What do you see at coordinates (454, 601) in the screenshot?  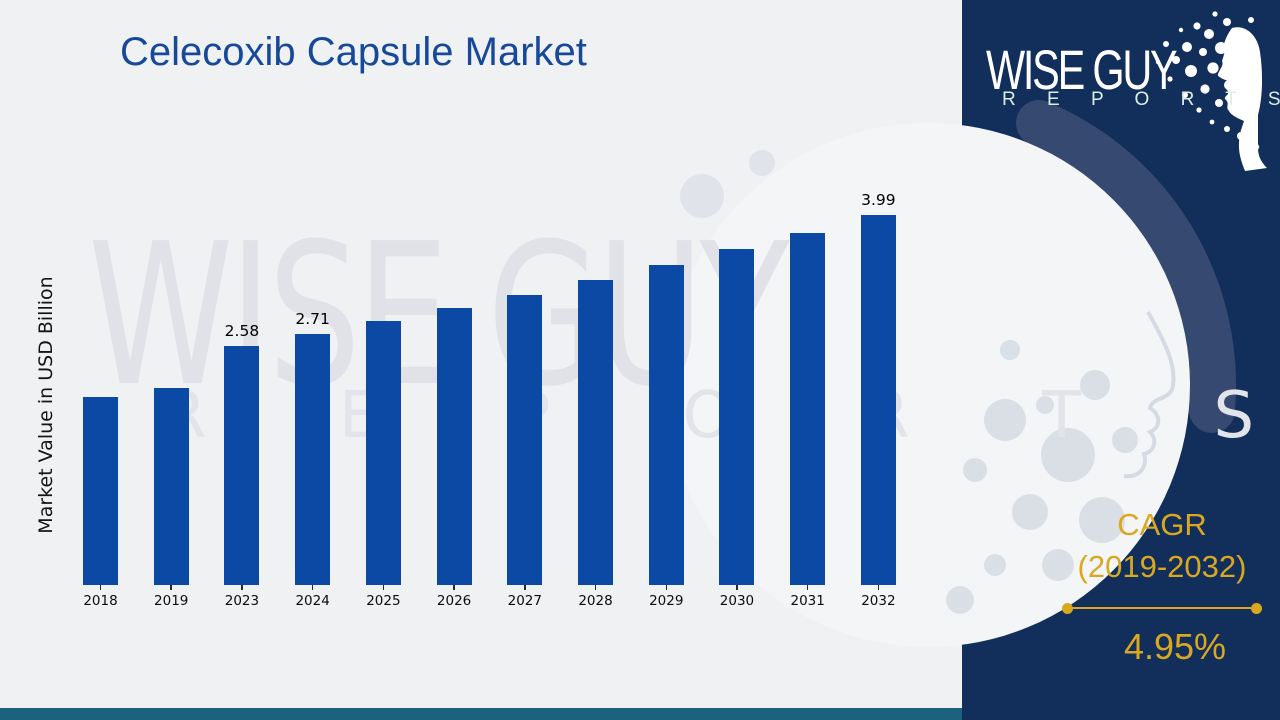 I see `x-tick-label-2026: 2026` at bounding box center [454, 601].